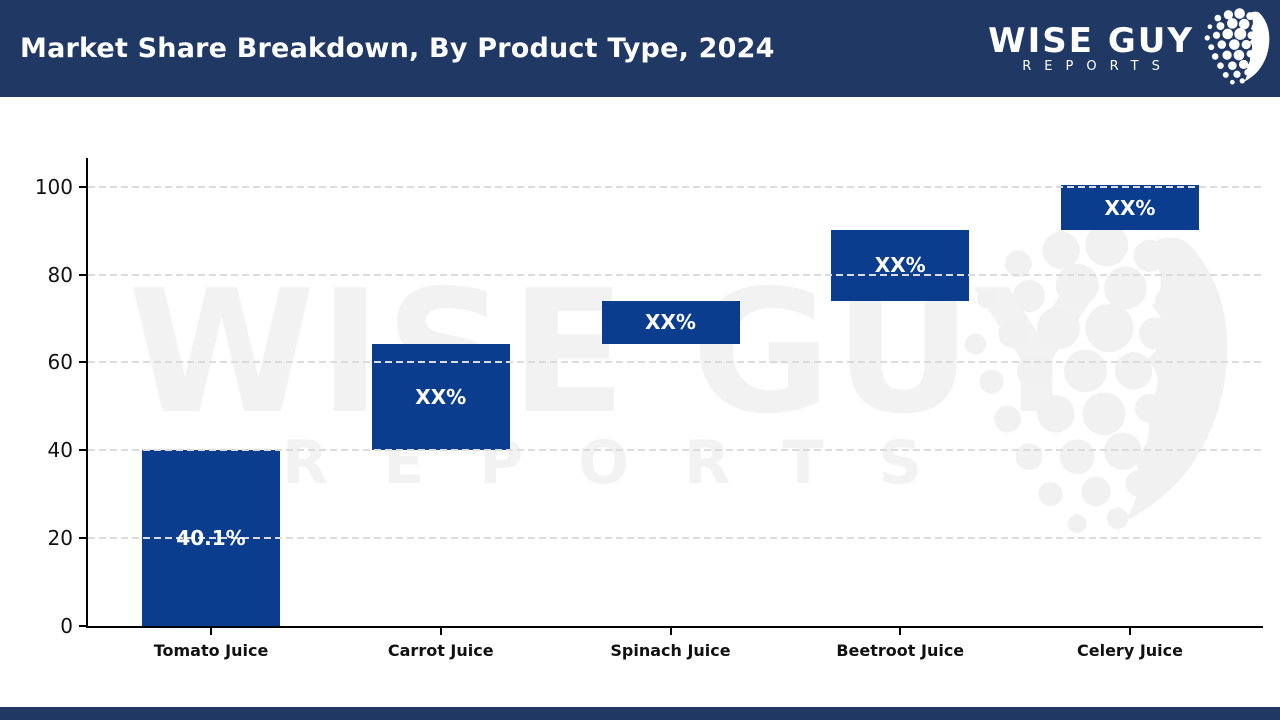 Image resolution: width=1280 pixels, height=720 pixels. Describe the element at coordinates (1096, 378) in the screenshot. I see `watermark-head-icon` at that location.